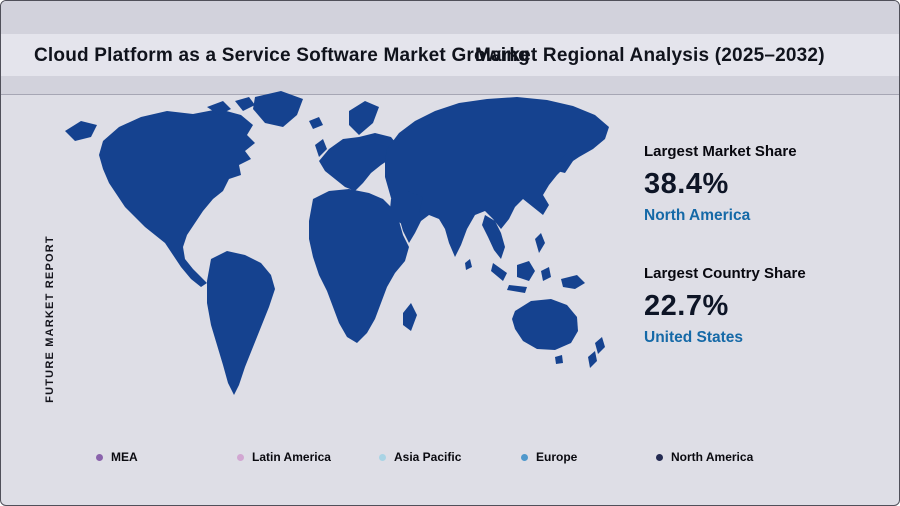  What do you see at coordinates (720, 151) in the screenshot?
I see `stat-label: Largest Market Share` at bounding box center [720, 151].